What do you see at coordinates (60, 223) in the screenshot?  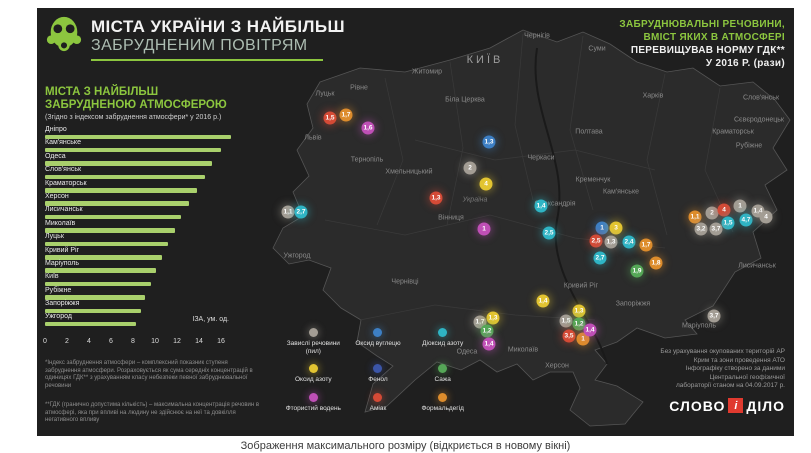 I see `bar-city-label: Миколаїв` at bounding box center [60, 223].